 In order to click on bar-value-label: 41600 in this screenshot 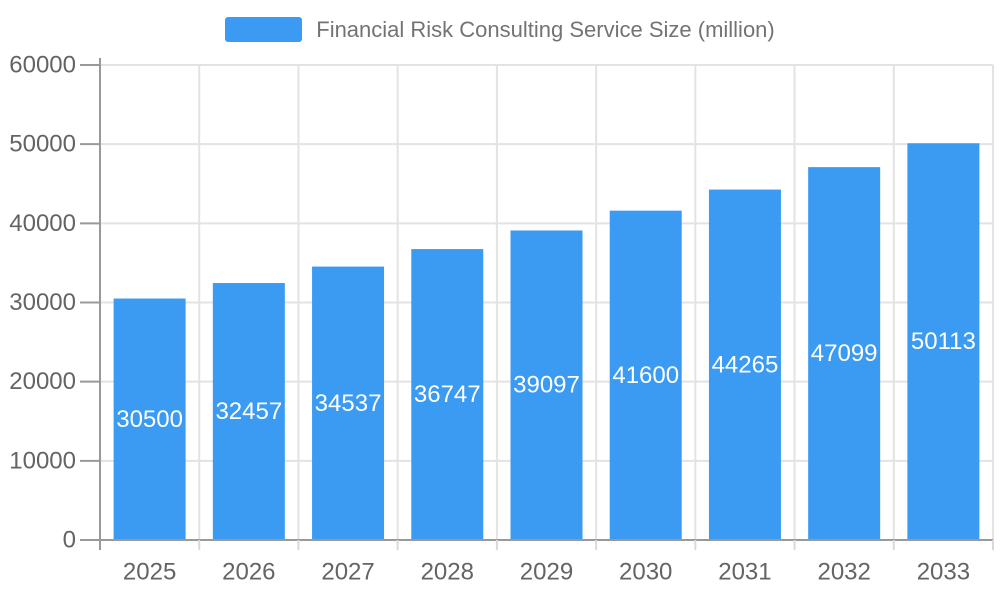, I will do `click(645, 375)`.